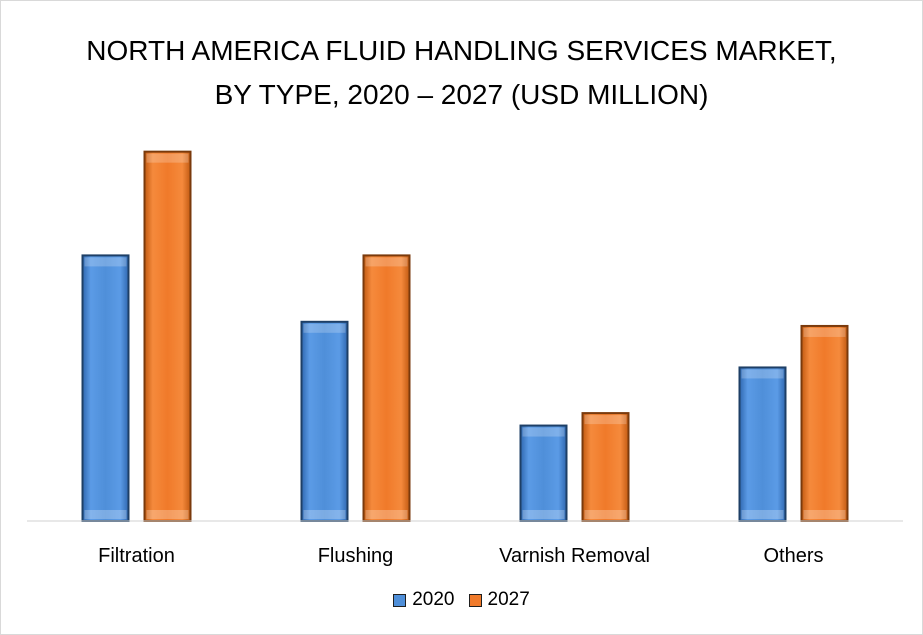 The height and width of the screenshot is (635, 923). Describe the element at coordinates (824, 423) in the screenshot. I see `bar-others-2027` at that location.